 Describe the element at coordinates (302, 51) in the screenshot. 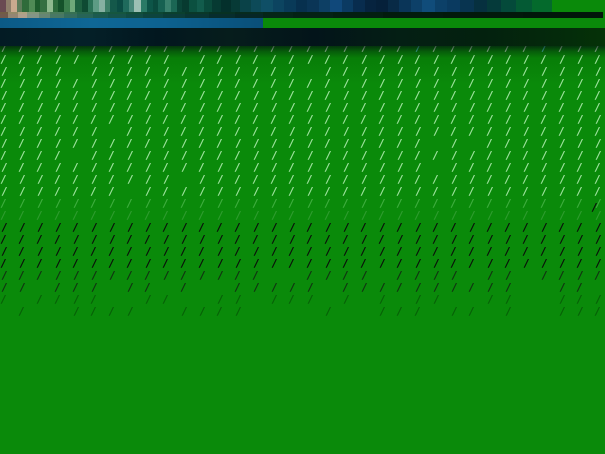

I see `dark-header-fade` at that location.